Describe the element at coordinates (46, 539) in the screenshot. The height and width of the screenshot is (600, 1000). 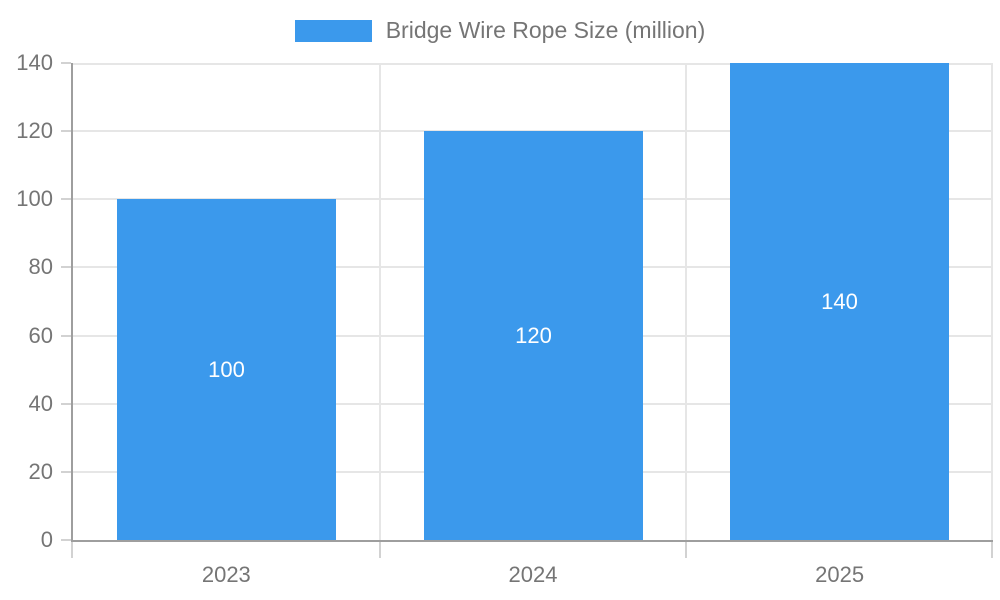
I see `y-axis-label: 0` at that location.